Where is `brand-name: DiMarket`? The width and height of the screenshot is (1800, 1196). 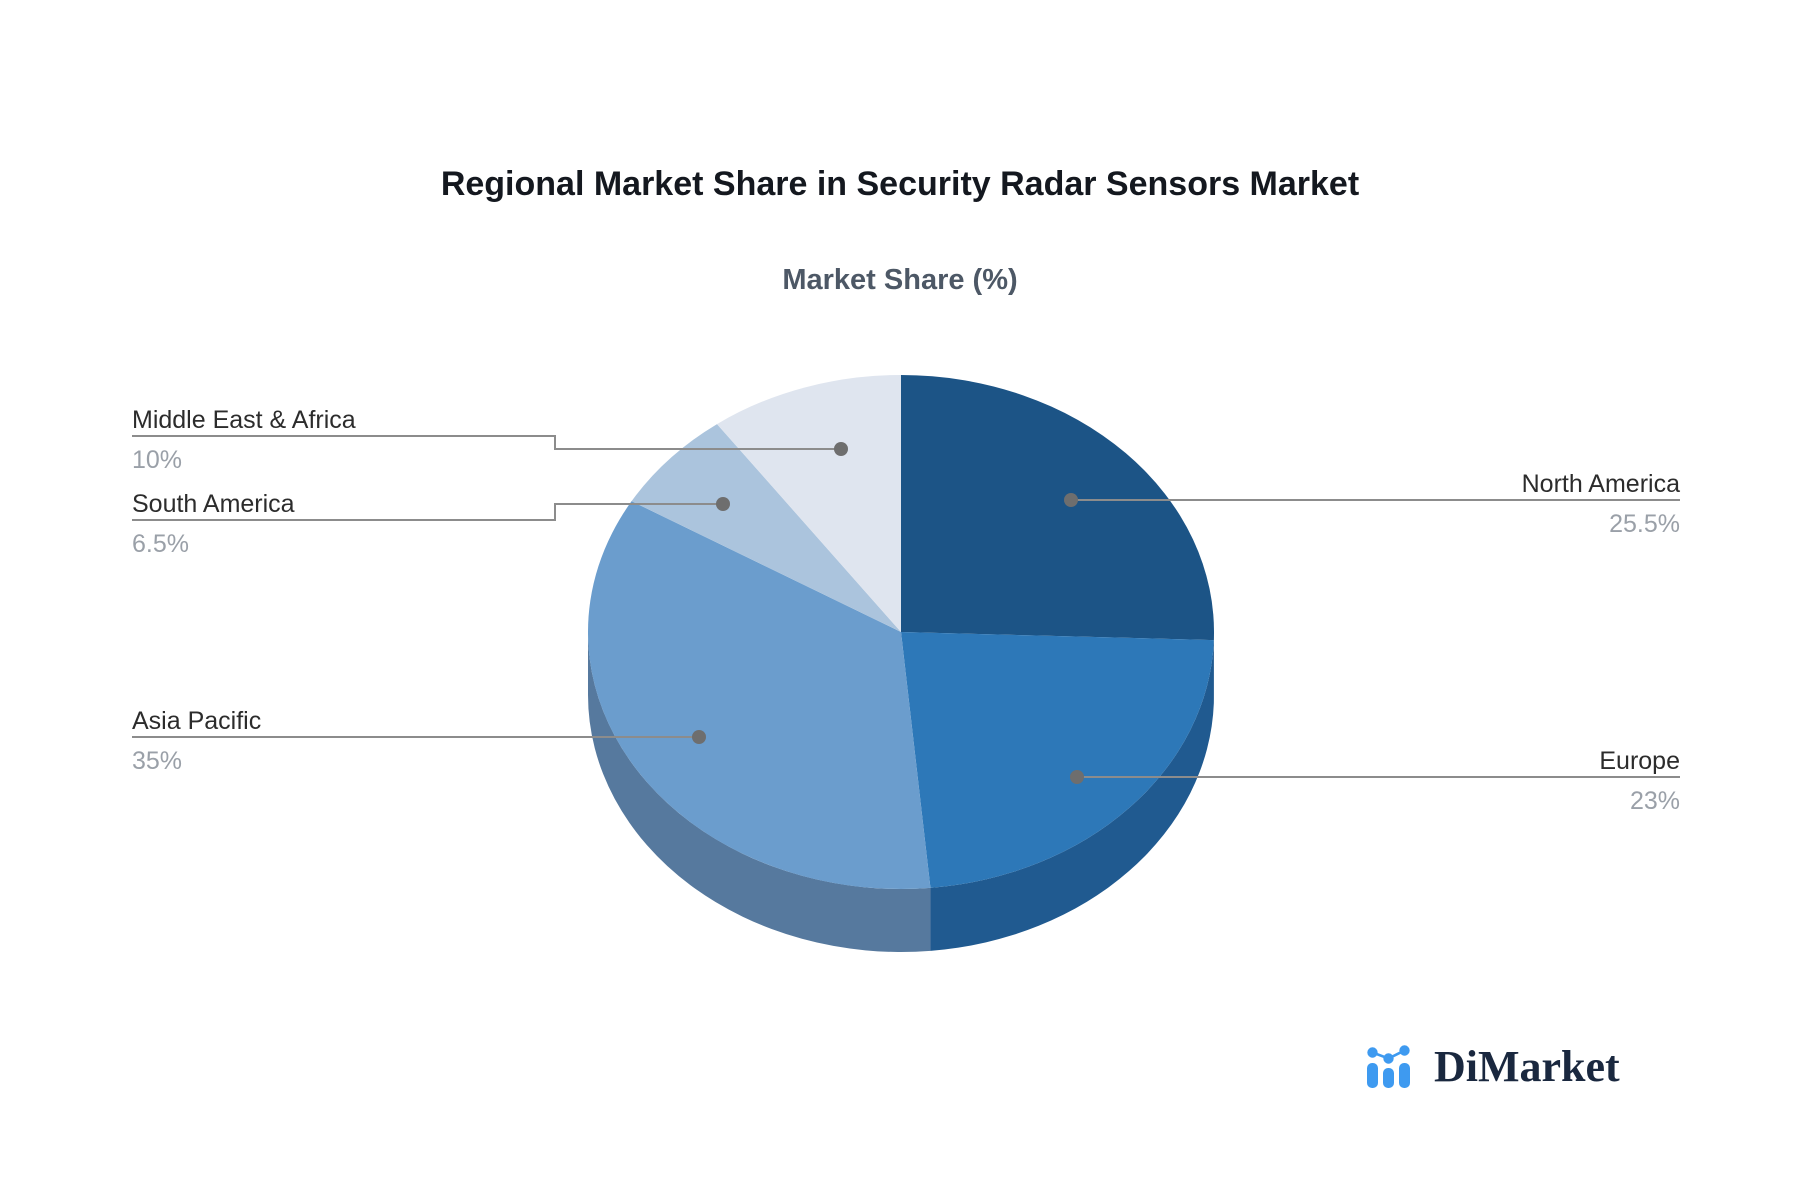 brand-name: DiMarket is located at coordinates (1527, 1066).